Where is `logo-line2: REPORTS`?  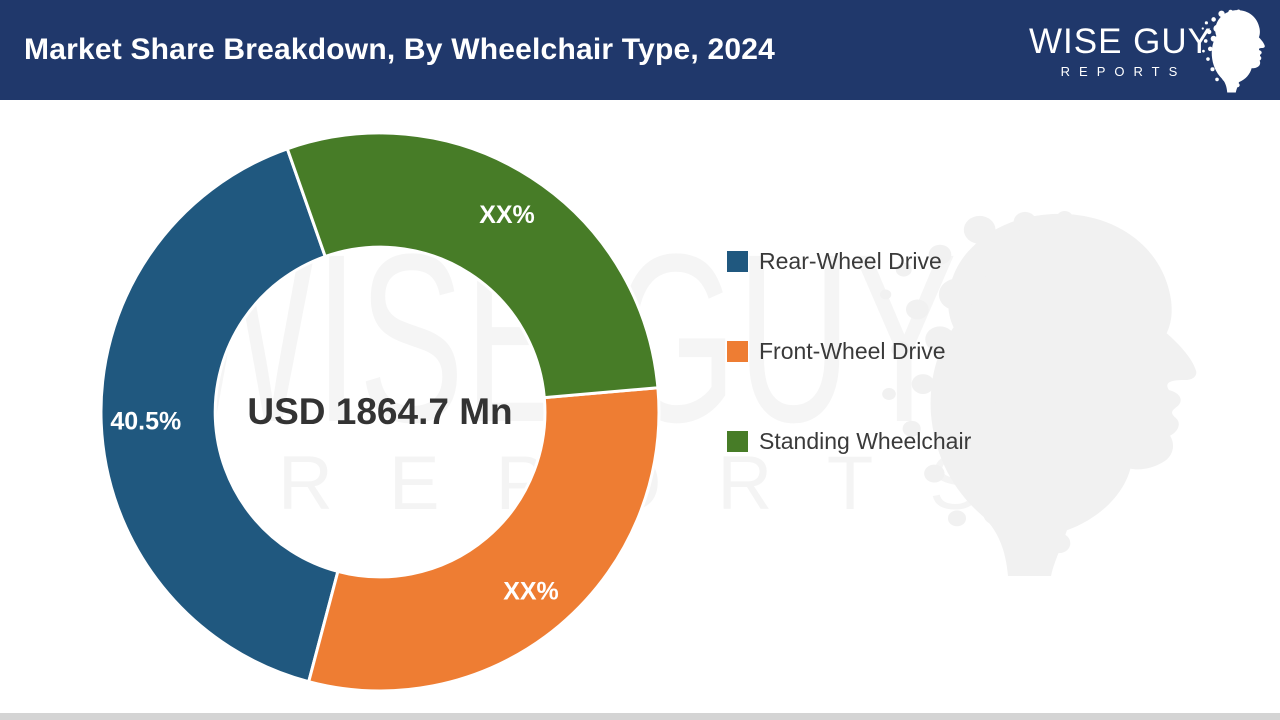 logo-line2: REPORTS is located at coordinates (1123, 71).